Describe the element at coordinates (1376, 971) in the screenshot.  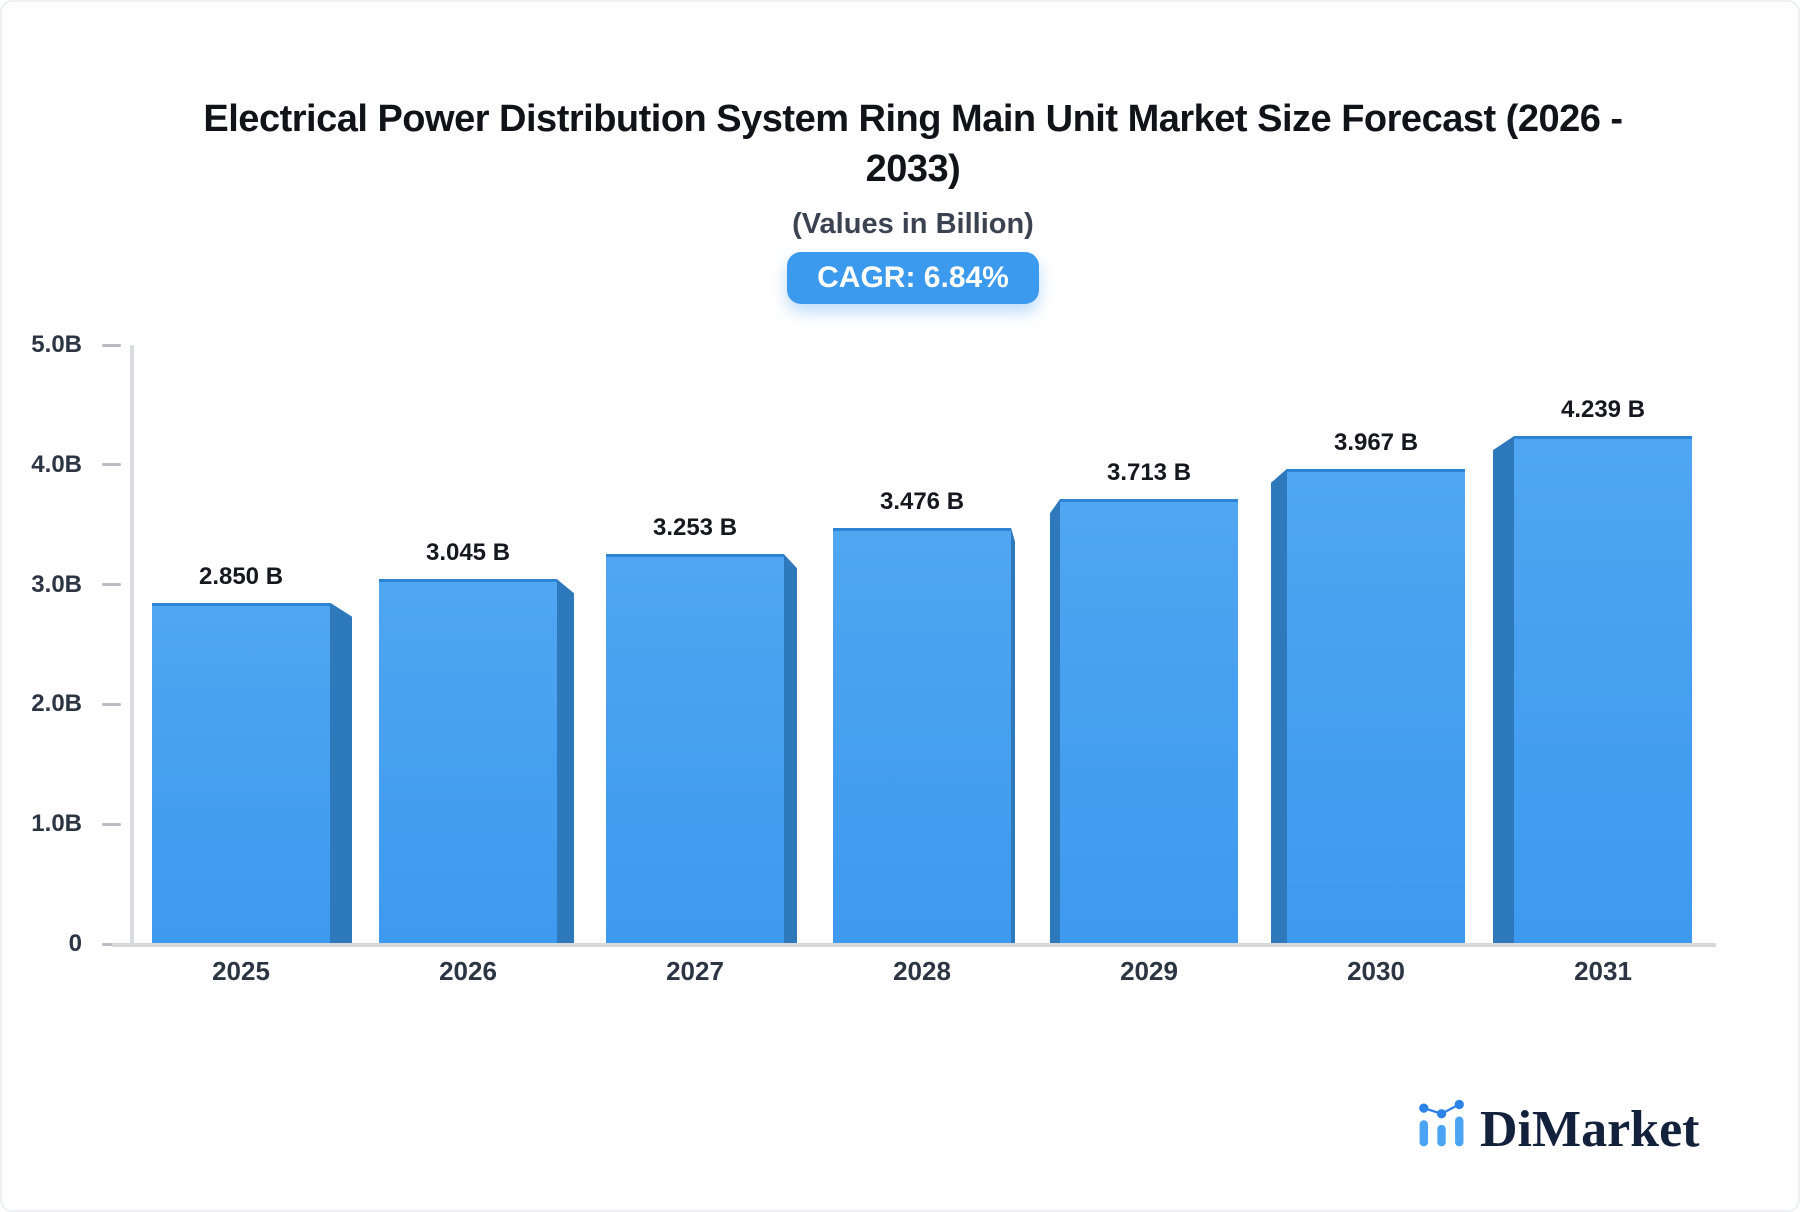
I see `x-tick-label: 2030` at that location.